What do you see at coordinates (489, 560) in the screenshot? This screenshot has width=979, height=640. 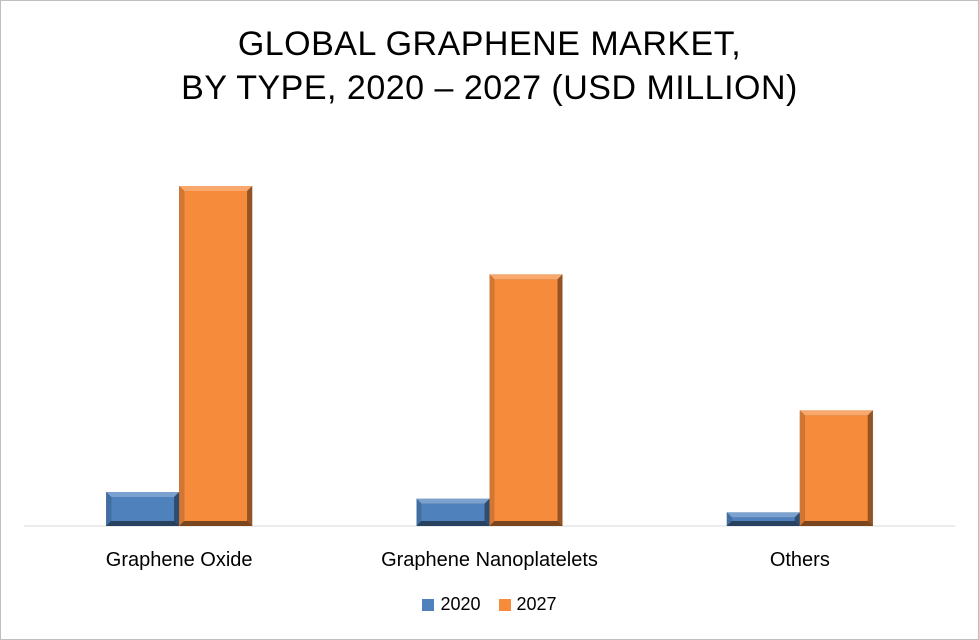 I see `x-tick-label-2: Graphene Nanoplatelets` at bounding box center [489, 560].